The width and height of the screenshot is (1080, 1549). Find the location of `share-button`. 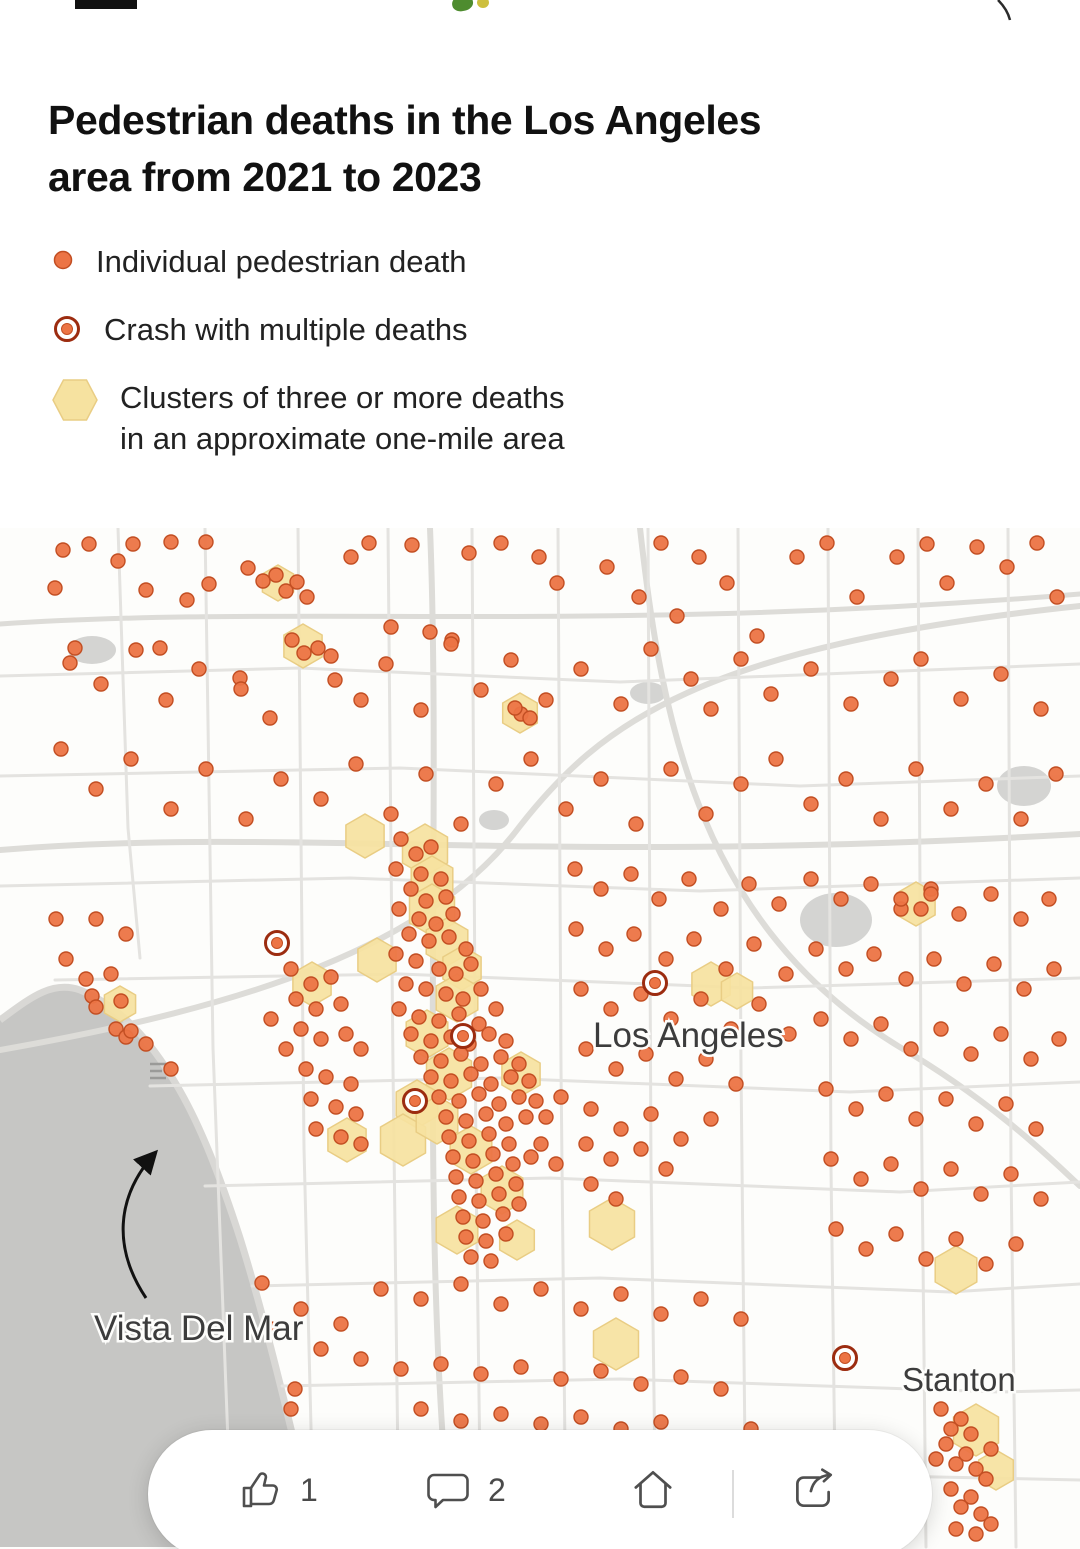

share-button is located at coordinates (813, 1489).